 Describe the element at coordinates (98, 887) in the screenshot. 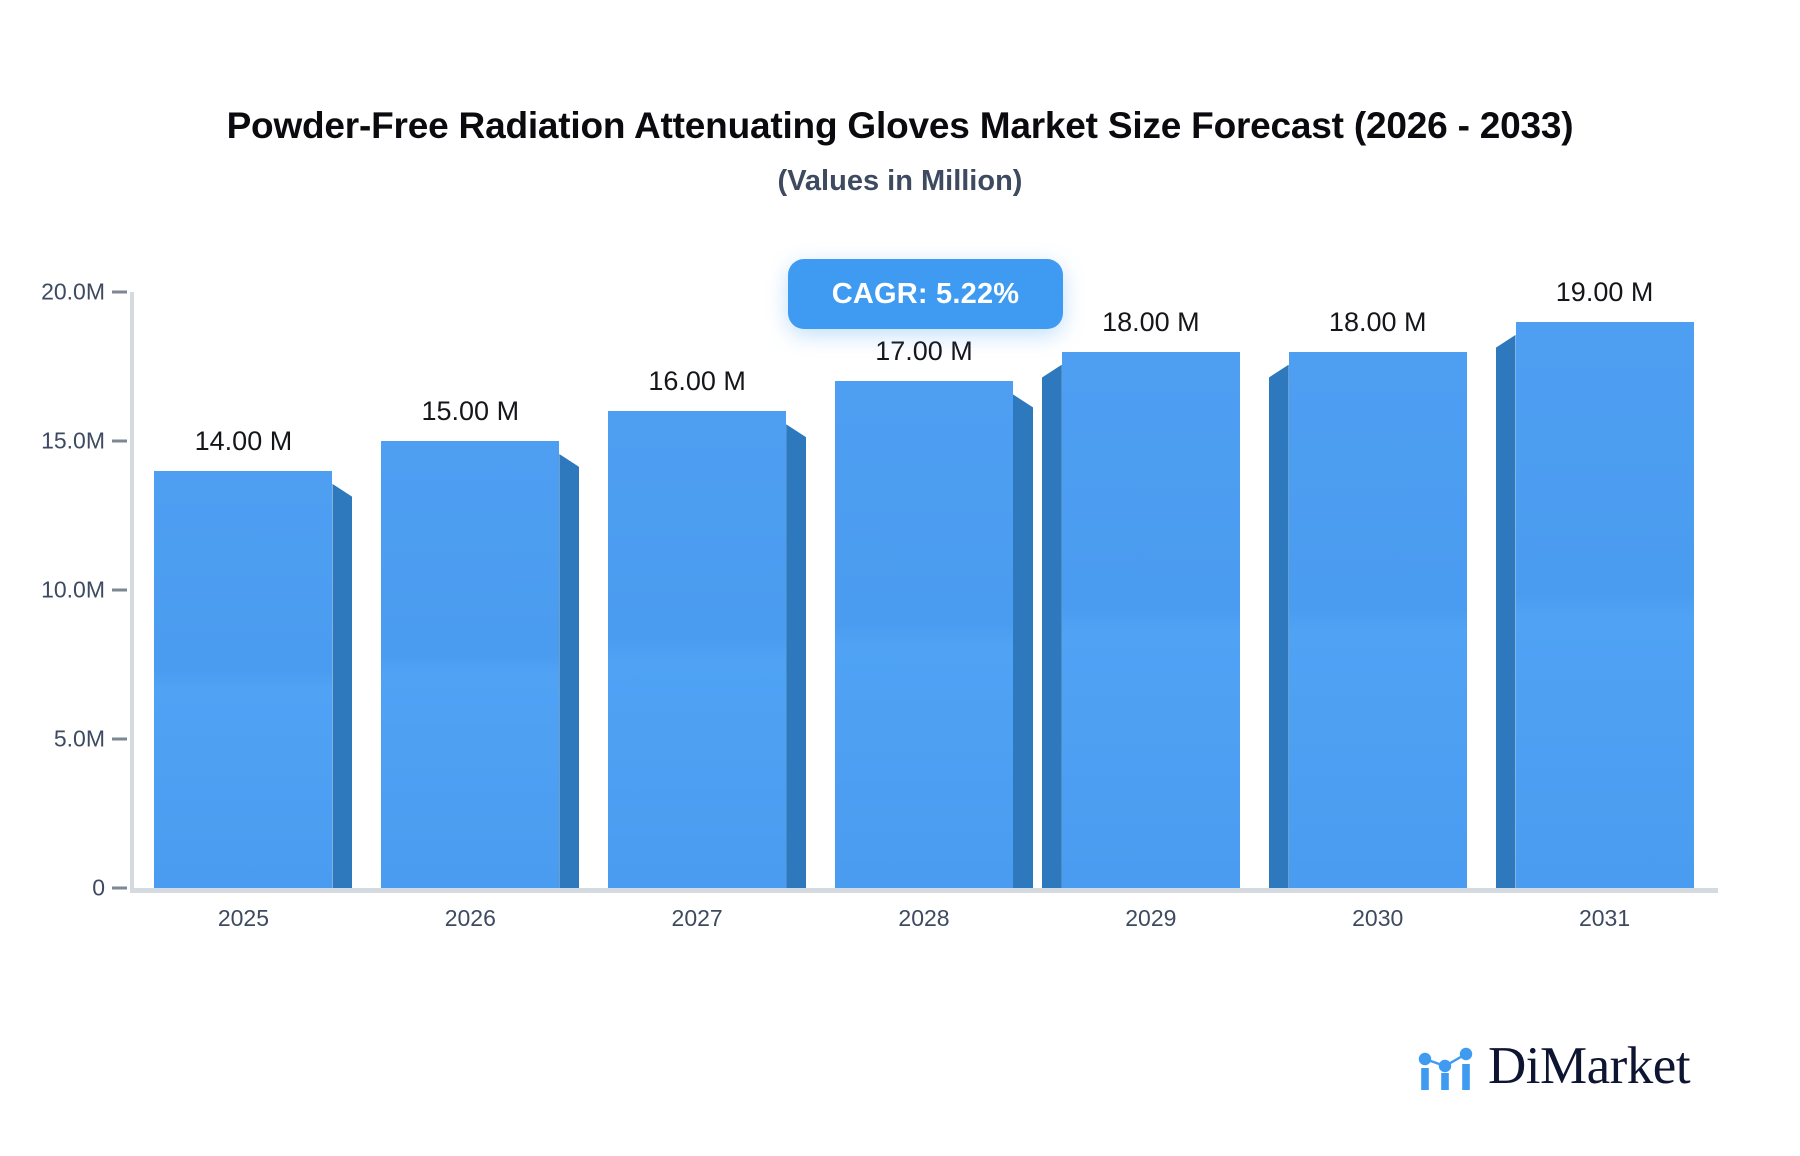

I see `y-tick-label: 0` at that location.